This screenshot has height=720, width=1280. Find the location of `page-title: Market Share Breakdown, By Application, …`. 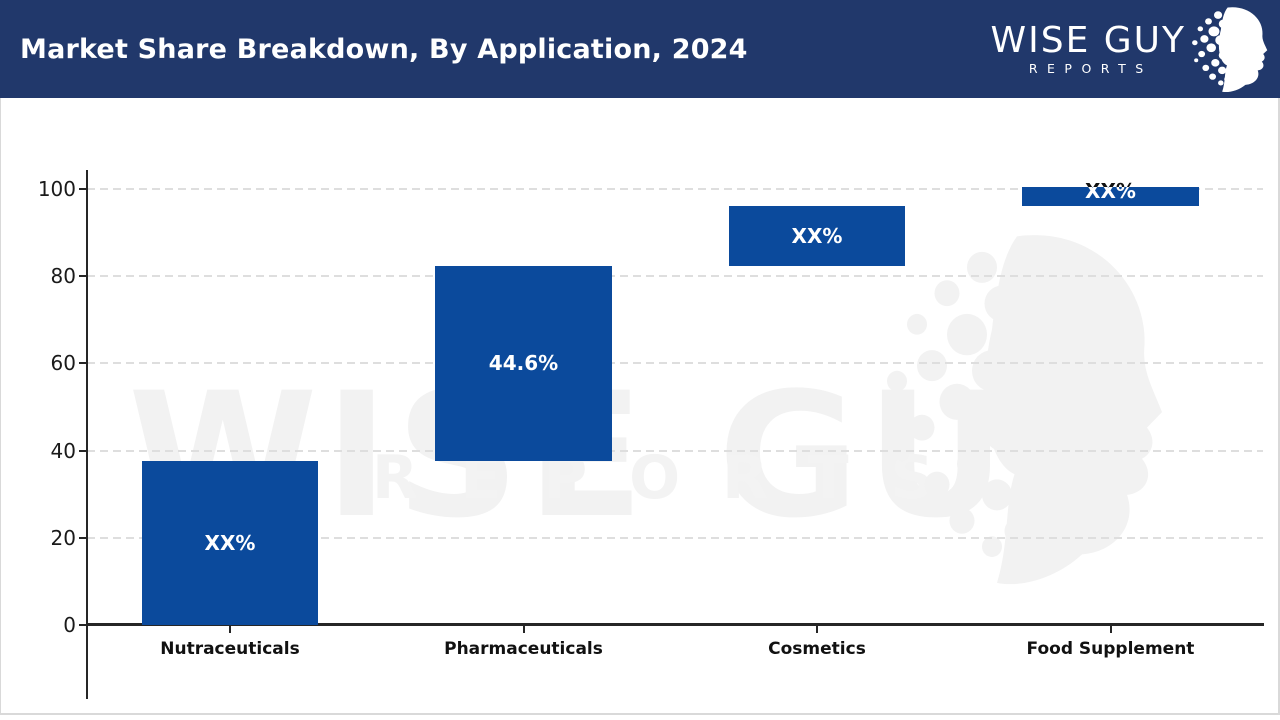

page-title: Market Share Breakdown, By Application, … is located at coordinates (384, 49).